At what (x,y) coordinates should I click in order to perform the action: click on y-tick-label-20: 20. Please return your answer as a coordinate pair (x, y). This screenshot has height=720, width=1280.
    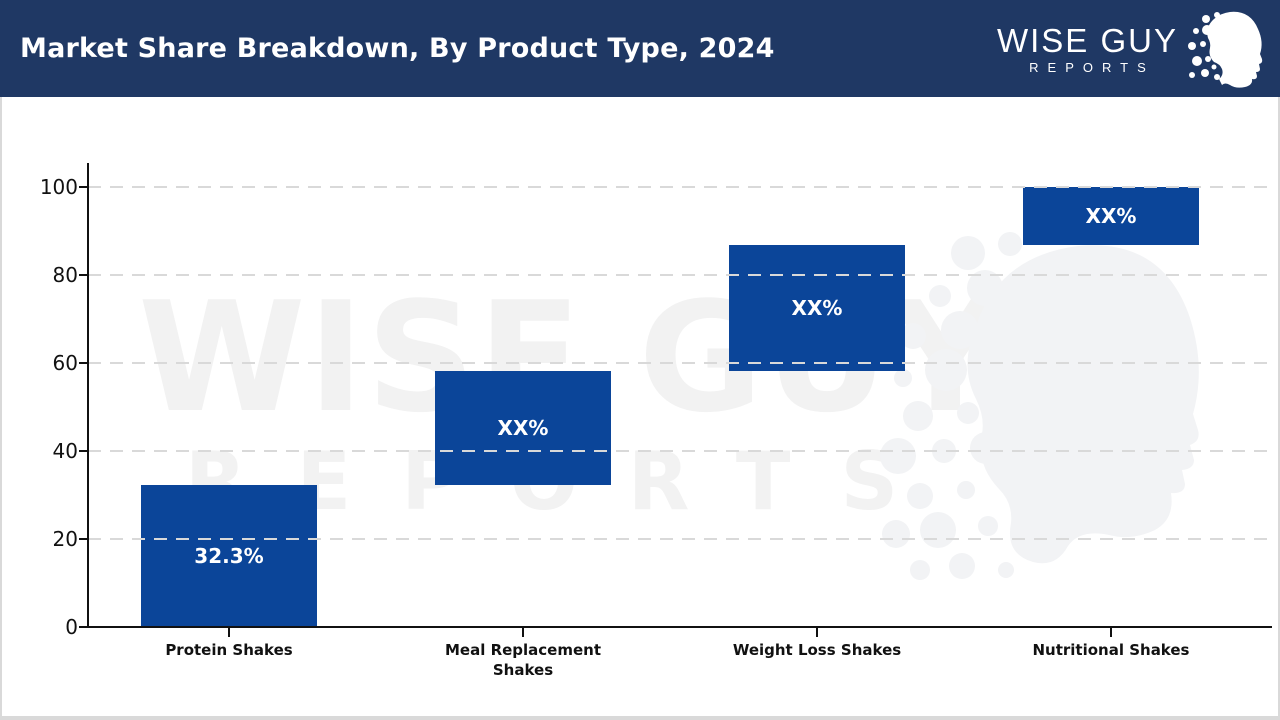
    Looking at the image, I should click on (65, 539).